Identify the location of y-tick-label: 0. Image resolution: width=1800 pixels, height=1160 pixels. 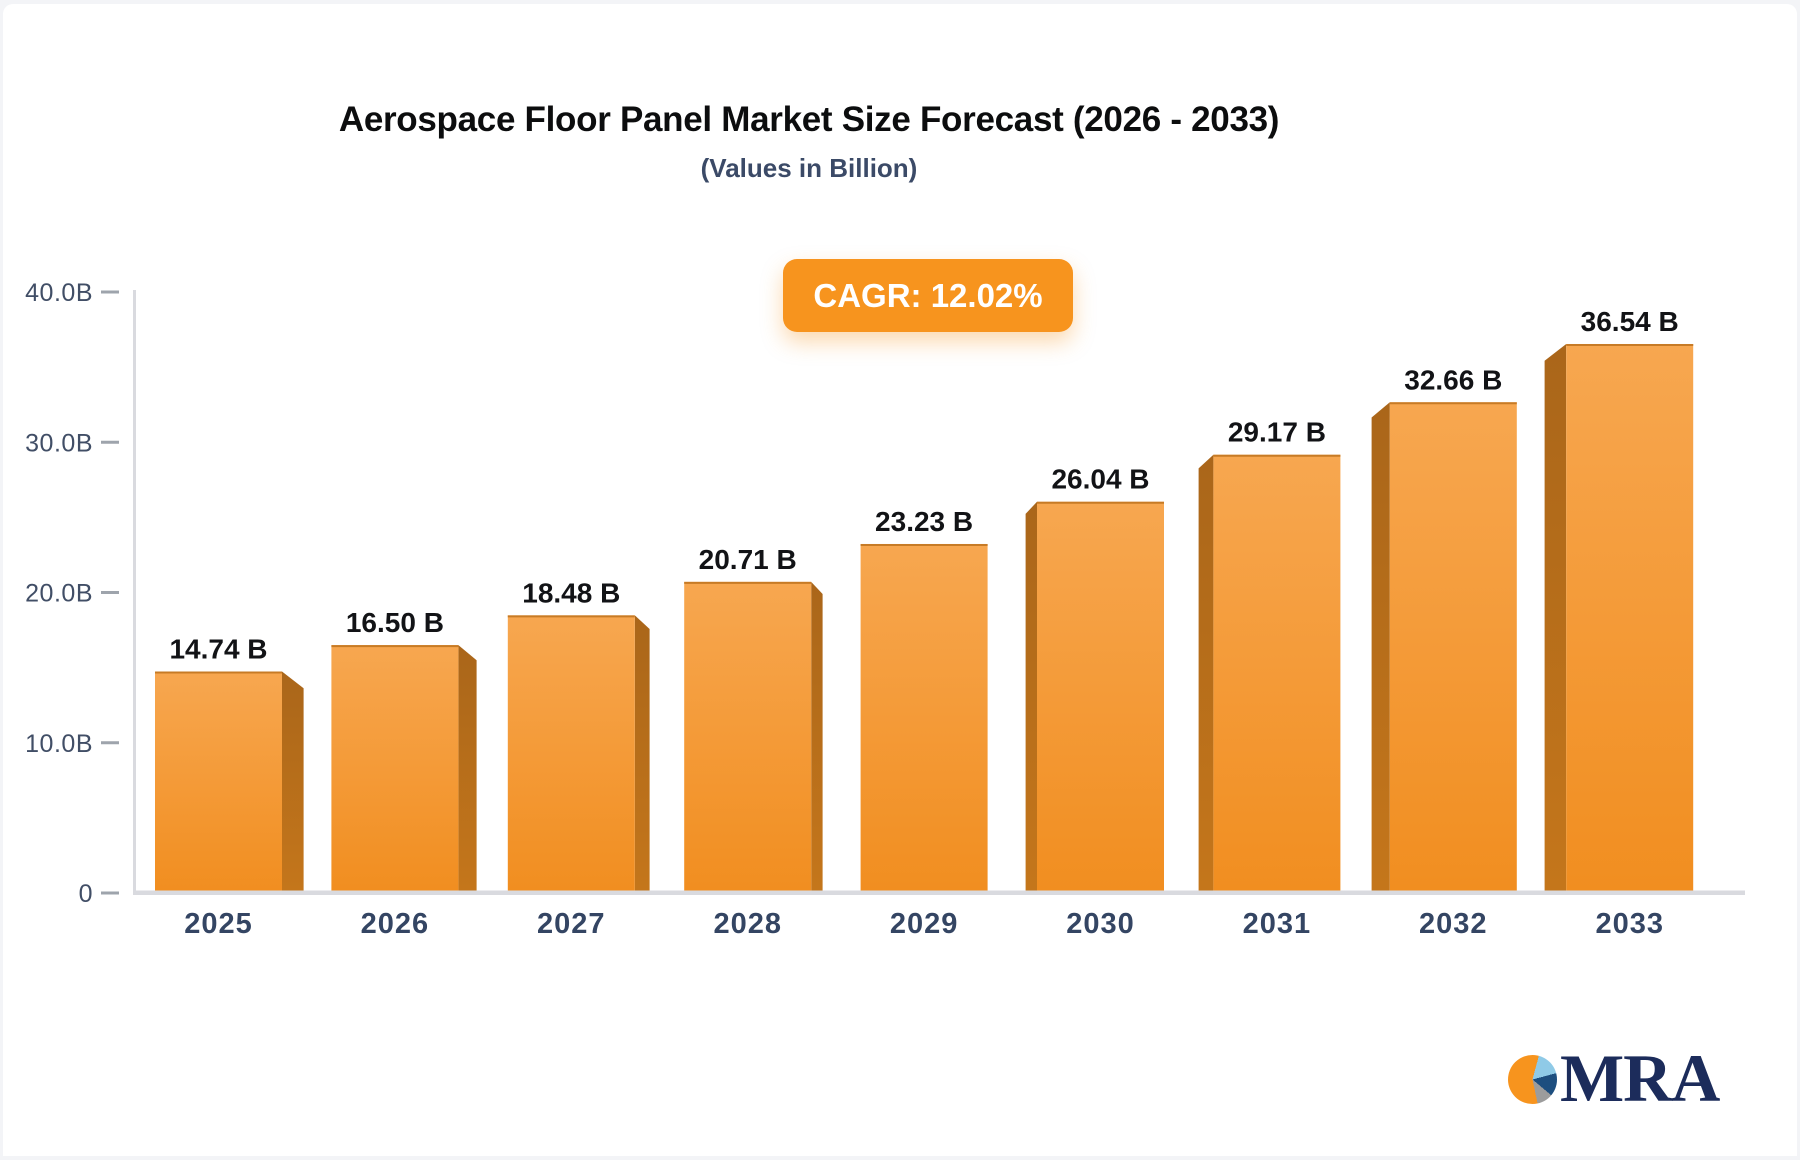
(86, 894).